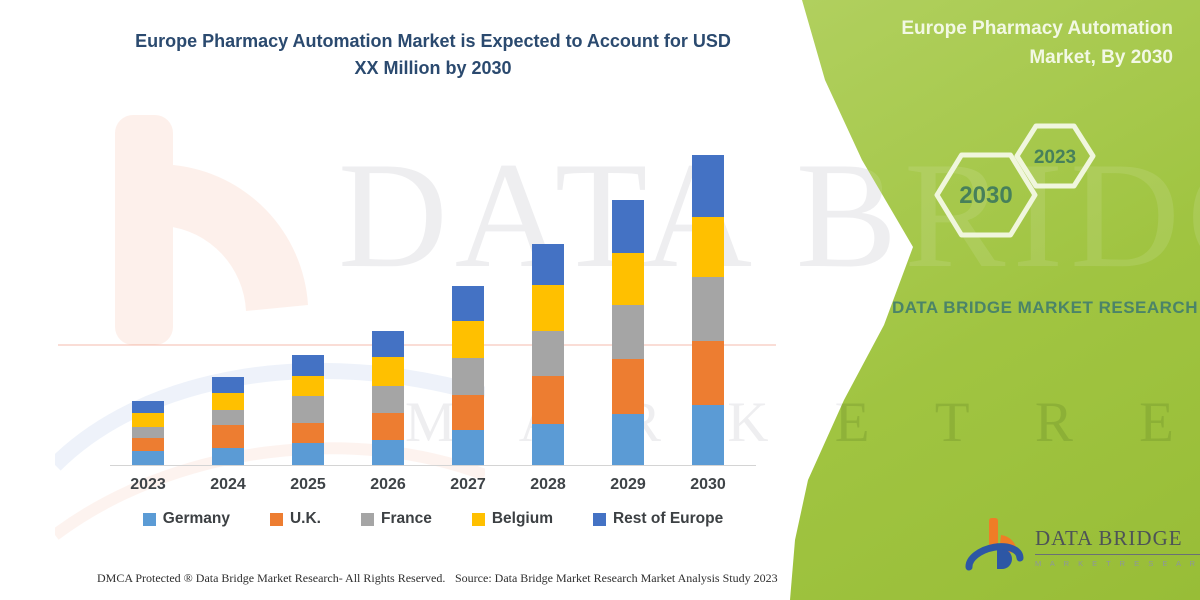 The height and width of the screenshot is (600, 1200). What do you see at coordinates (708, 484) in the screenshot?
I see `x-axis-label: 2030` at bounding box center [708, 484].